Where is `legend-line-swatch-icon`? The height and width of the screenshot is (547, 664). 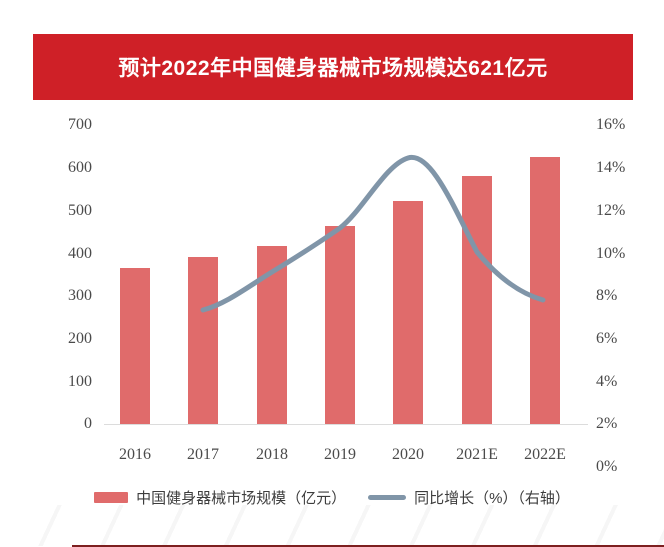 legend-line-swatch-icon is located at coordinates (387, 497).